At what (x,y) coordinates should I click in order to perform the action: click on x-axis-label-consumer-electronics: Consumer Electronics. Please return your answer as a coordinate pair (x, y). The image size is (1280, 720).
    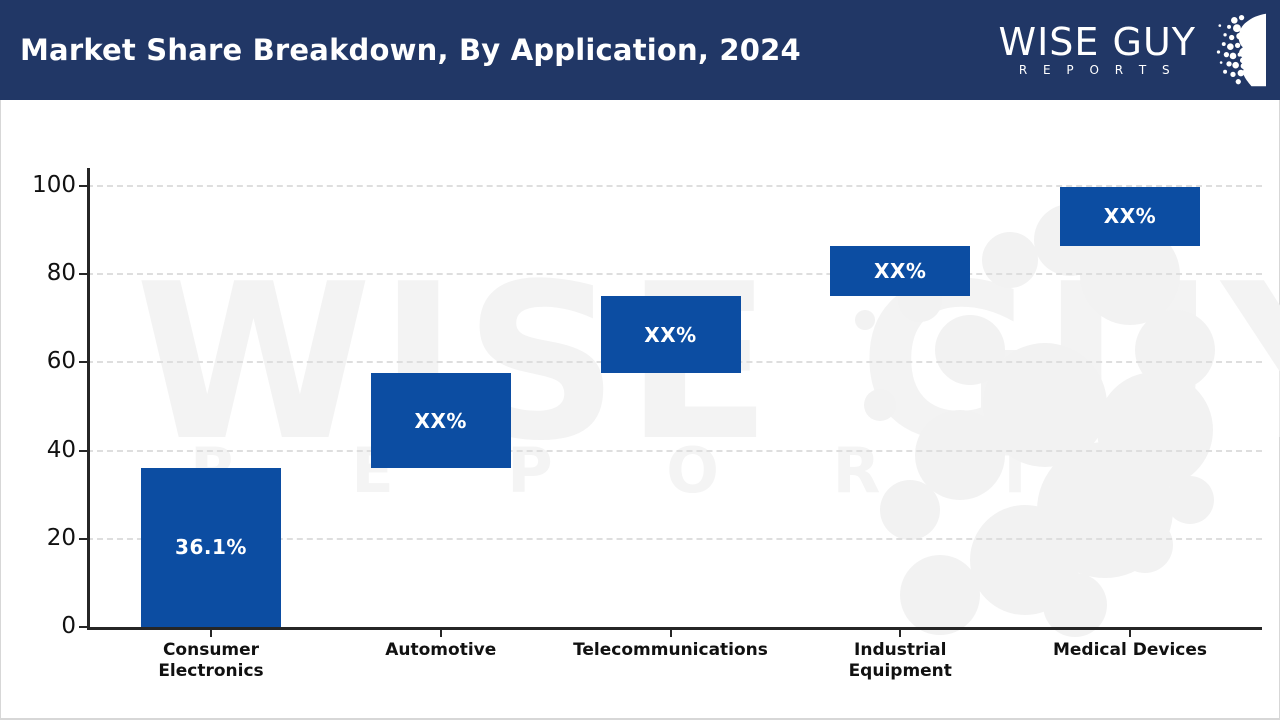
    Looking at the image, I should click on (211, 661).